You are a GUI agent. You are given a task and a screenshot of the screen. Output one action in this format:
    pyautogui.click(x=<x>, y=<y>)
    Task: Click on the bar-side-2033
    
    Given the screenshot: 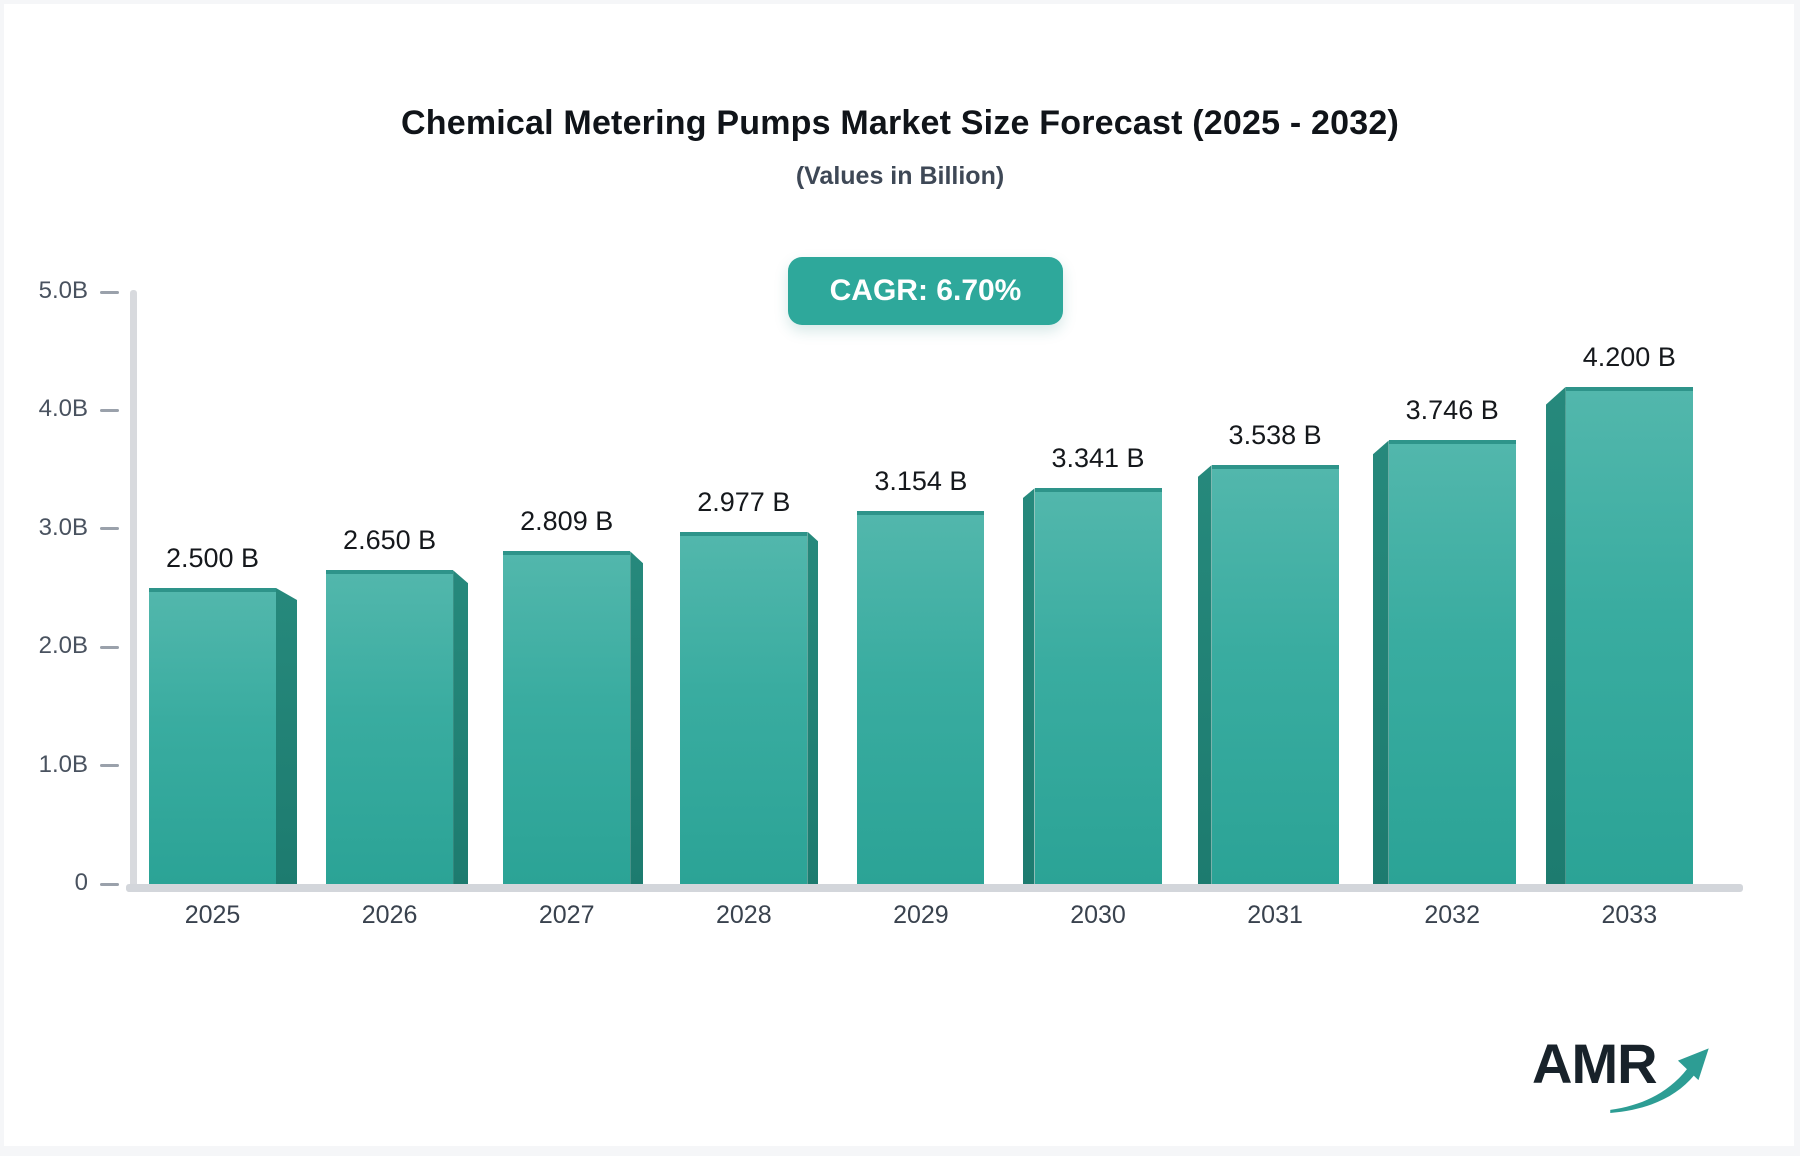 What is the action you would take?
    pyautogui.click(x=1555, y=635)
    